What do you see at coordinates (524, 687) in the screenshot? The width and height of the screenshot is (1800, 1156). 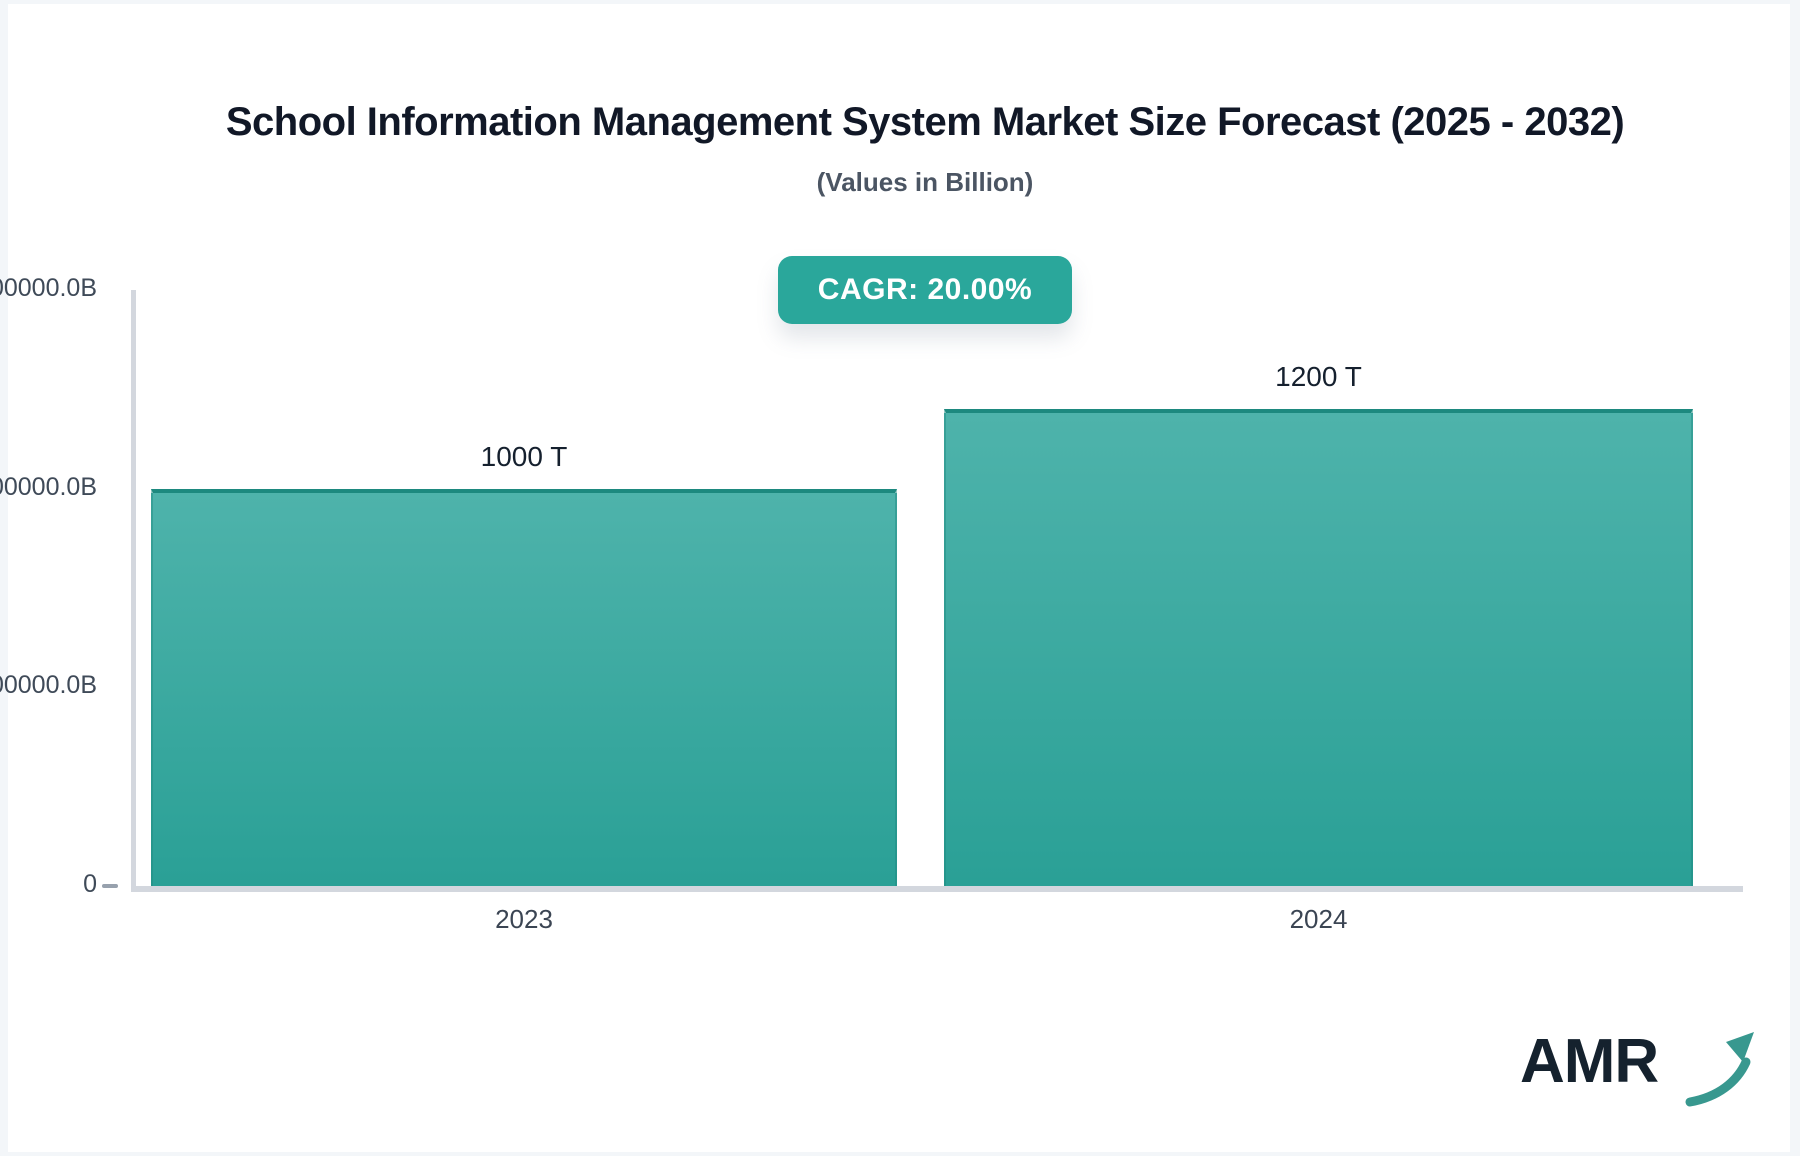 I see `bar-2023` at bounding box center [524, 687].